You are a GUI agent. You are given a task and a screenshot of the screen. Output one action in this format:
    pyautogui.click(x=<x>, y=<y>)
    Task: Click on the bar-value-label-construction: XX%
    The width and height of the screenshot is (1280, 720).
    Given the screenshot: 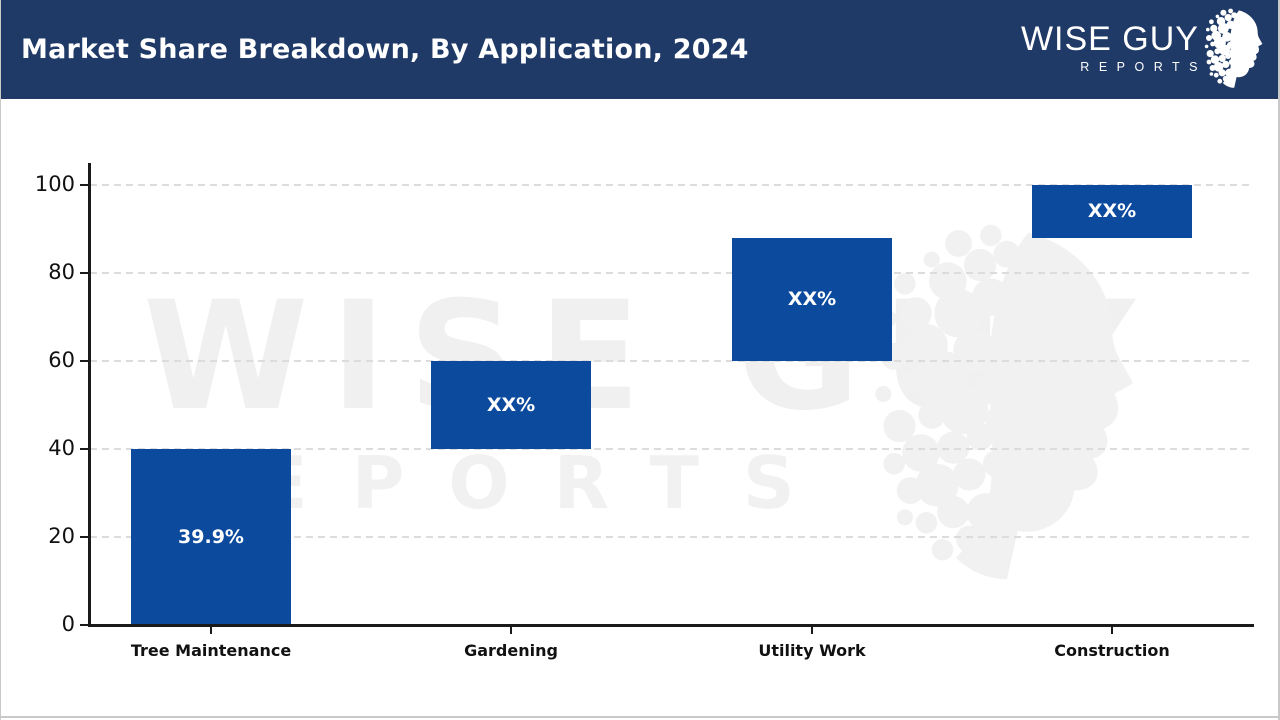 What is the action you would take?
    pyautogui.click(x=1112, y=211)
    